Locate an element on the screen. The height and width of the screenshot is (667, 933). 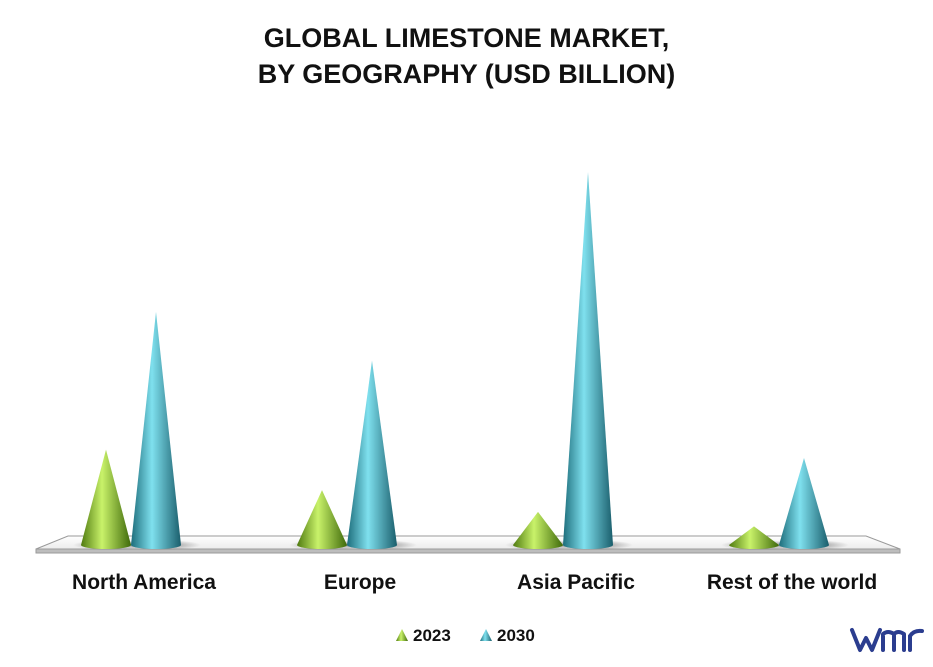
category-label: Rest of the world is located at coordinates (792, 582).